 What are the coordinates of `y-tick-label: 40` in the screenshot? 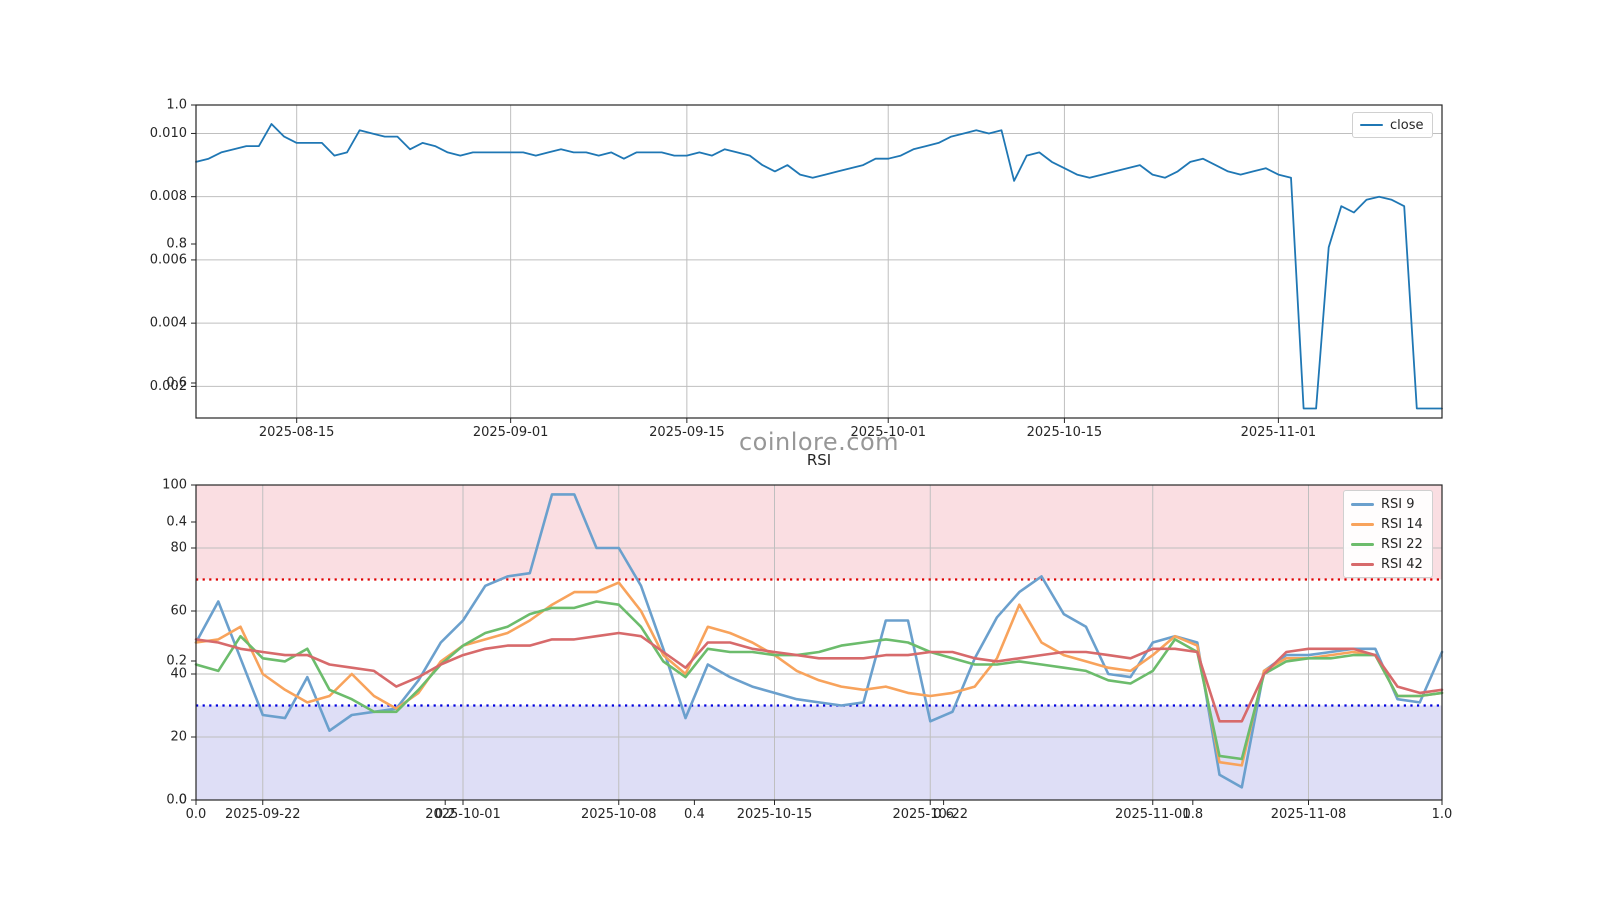 It's located at (178, 674).